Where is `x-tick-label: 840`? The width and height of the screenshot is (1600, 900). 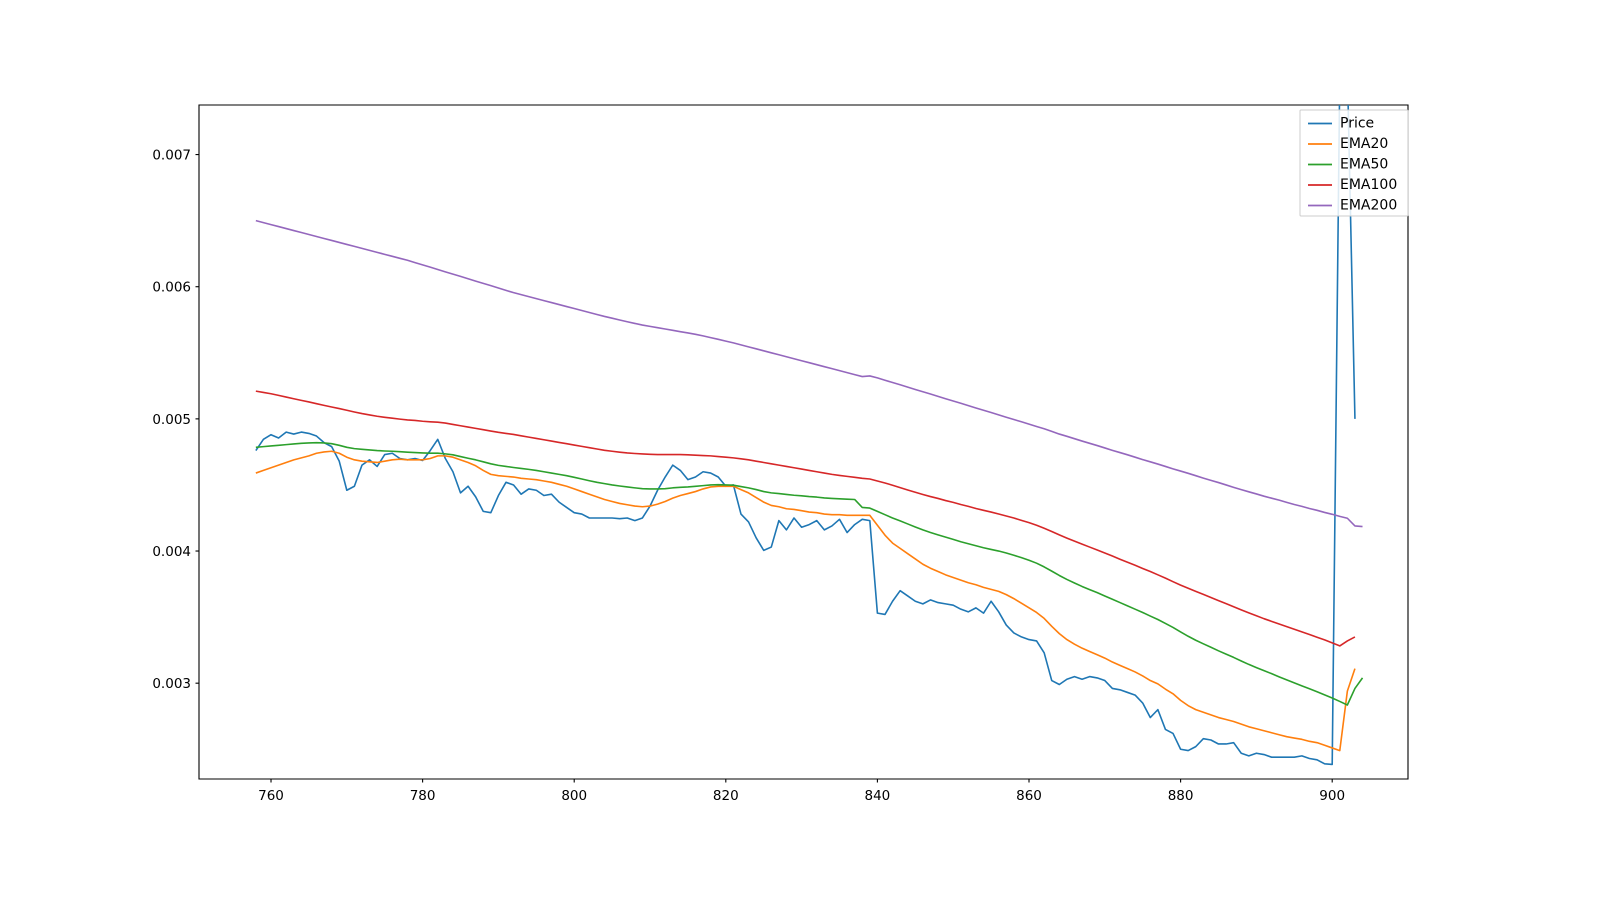
x-tick-label: 840 is located at coordinates (878, 796).